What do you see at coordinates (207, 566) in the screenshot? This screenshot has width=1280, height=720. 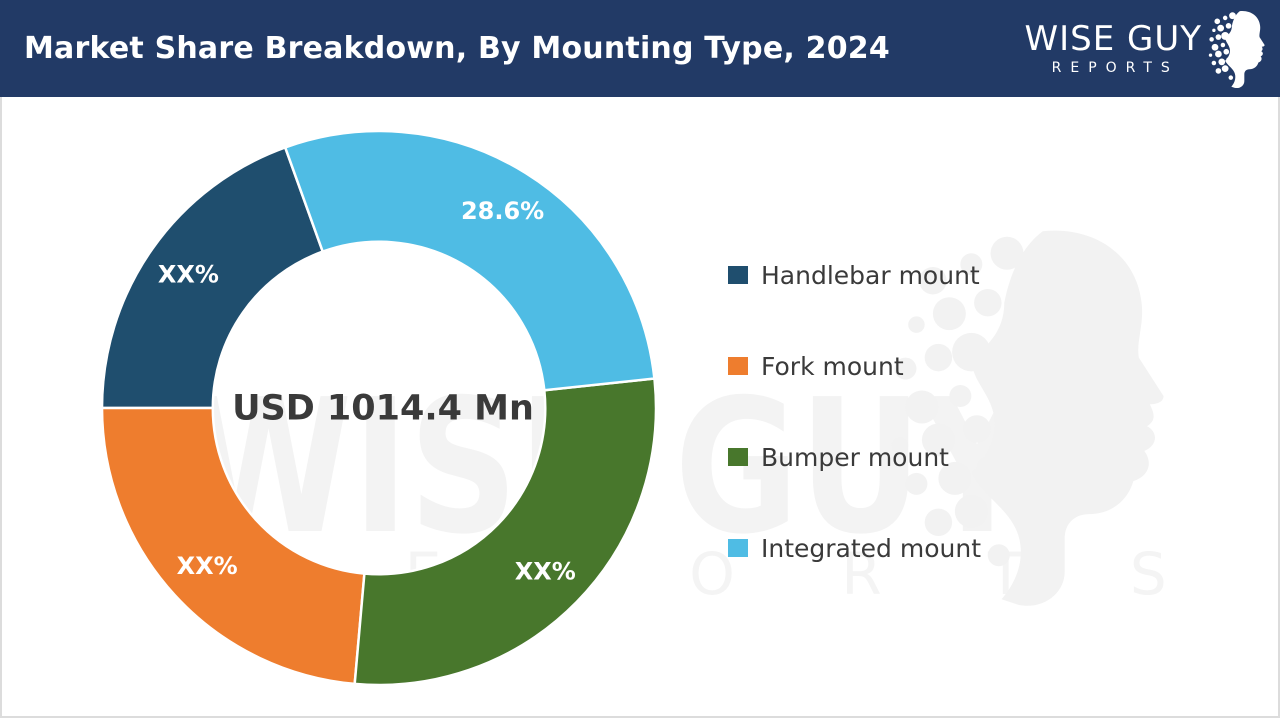 I see `slice-label-fork-mount: XX%` at bounding box center [207, 566].